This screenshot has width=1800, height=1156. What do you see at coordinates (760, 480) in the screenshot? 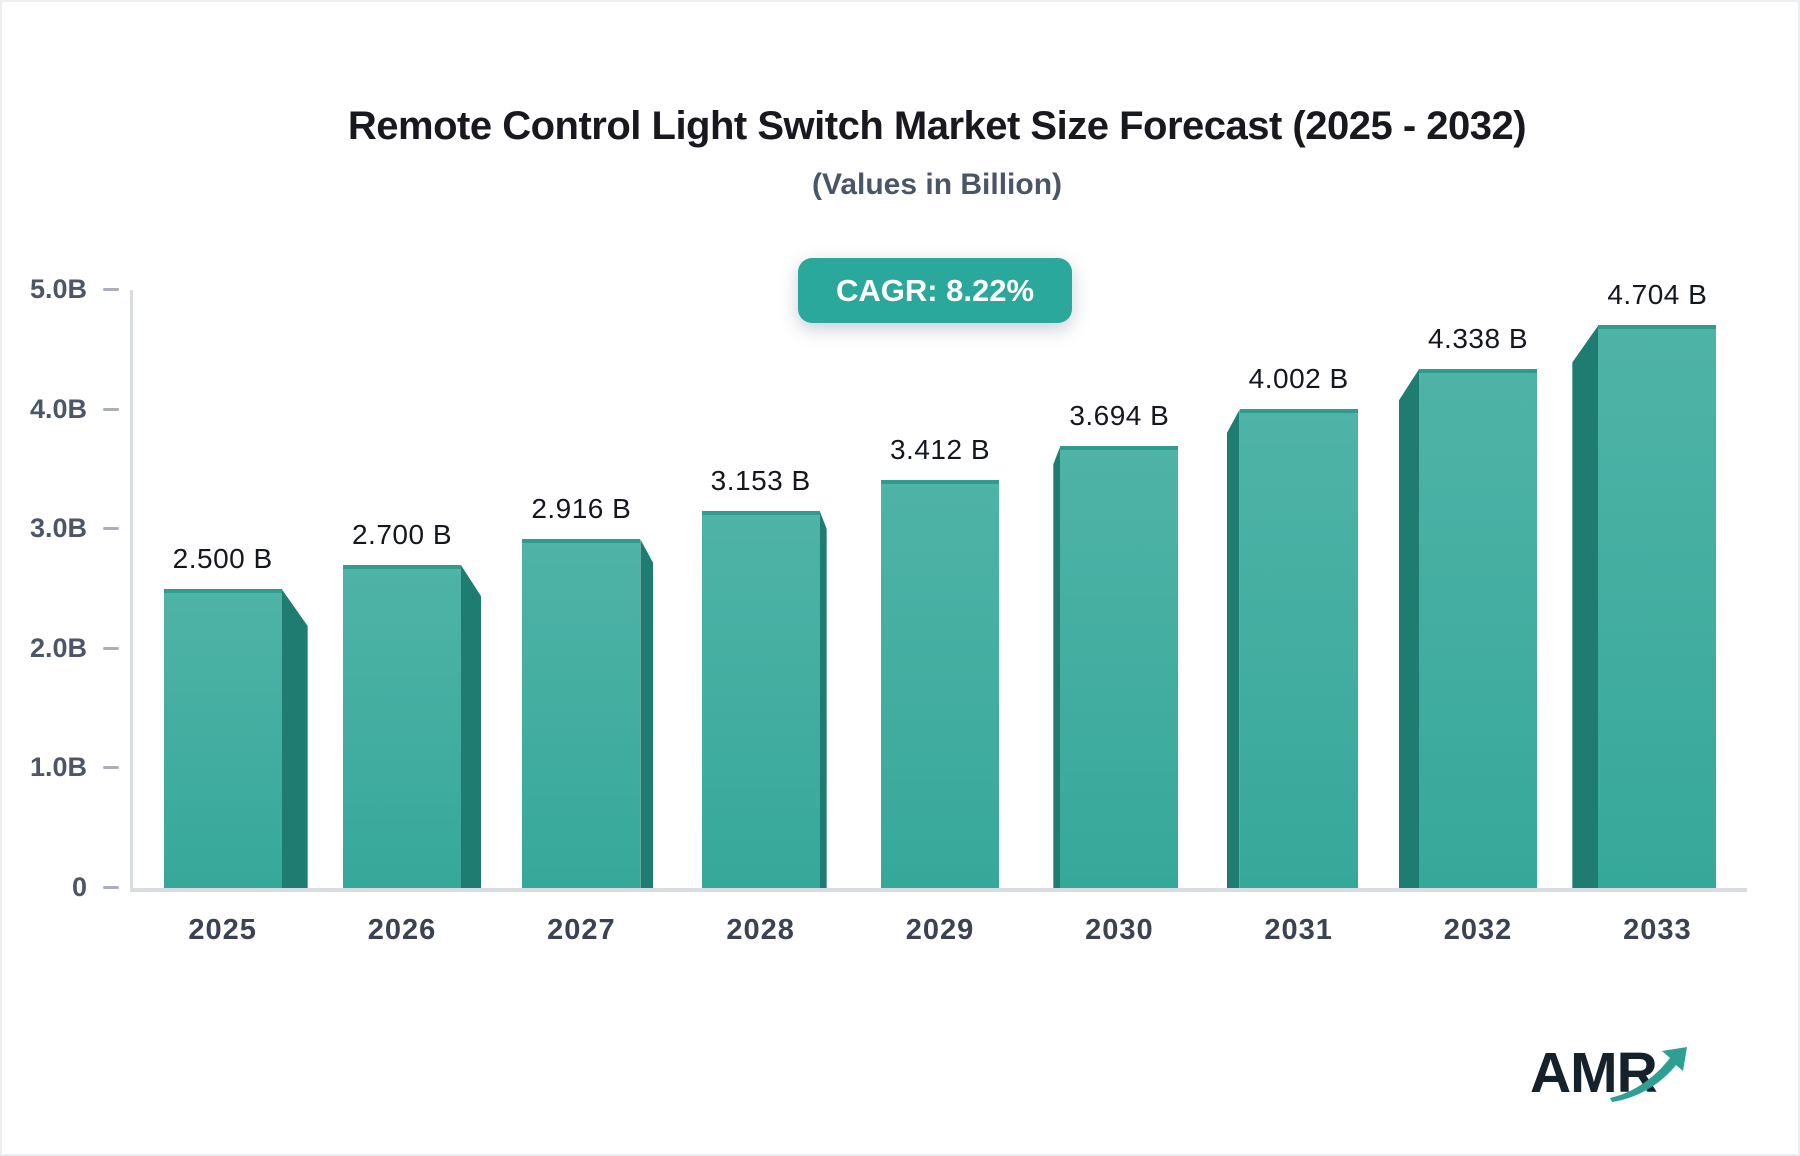
I see `bar-value-label: 3.153 B` at bounding box center [760, 480].